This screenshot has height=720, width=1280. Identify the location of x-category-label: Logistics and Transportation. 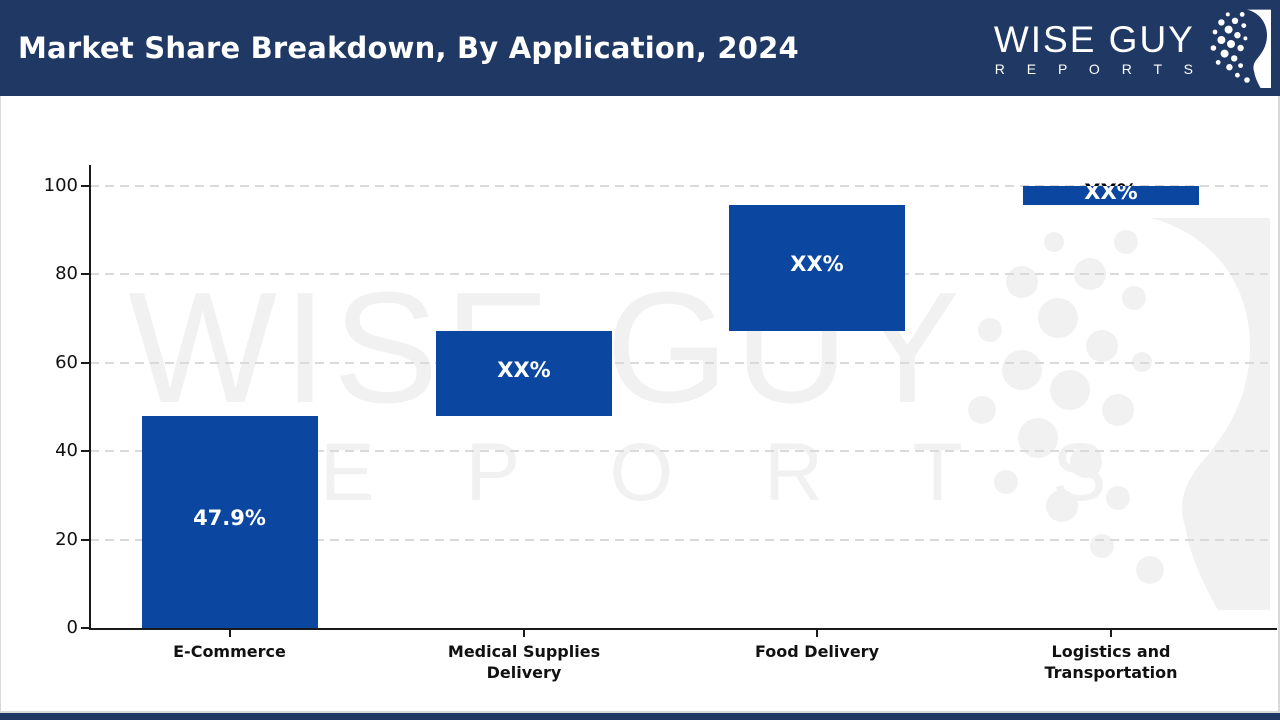
(1111, 662).